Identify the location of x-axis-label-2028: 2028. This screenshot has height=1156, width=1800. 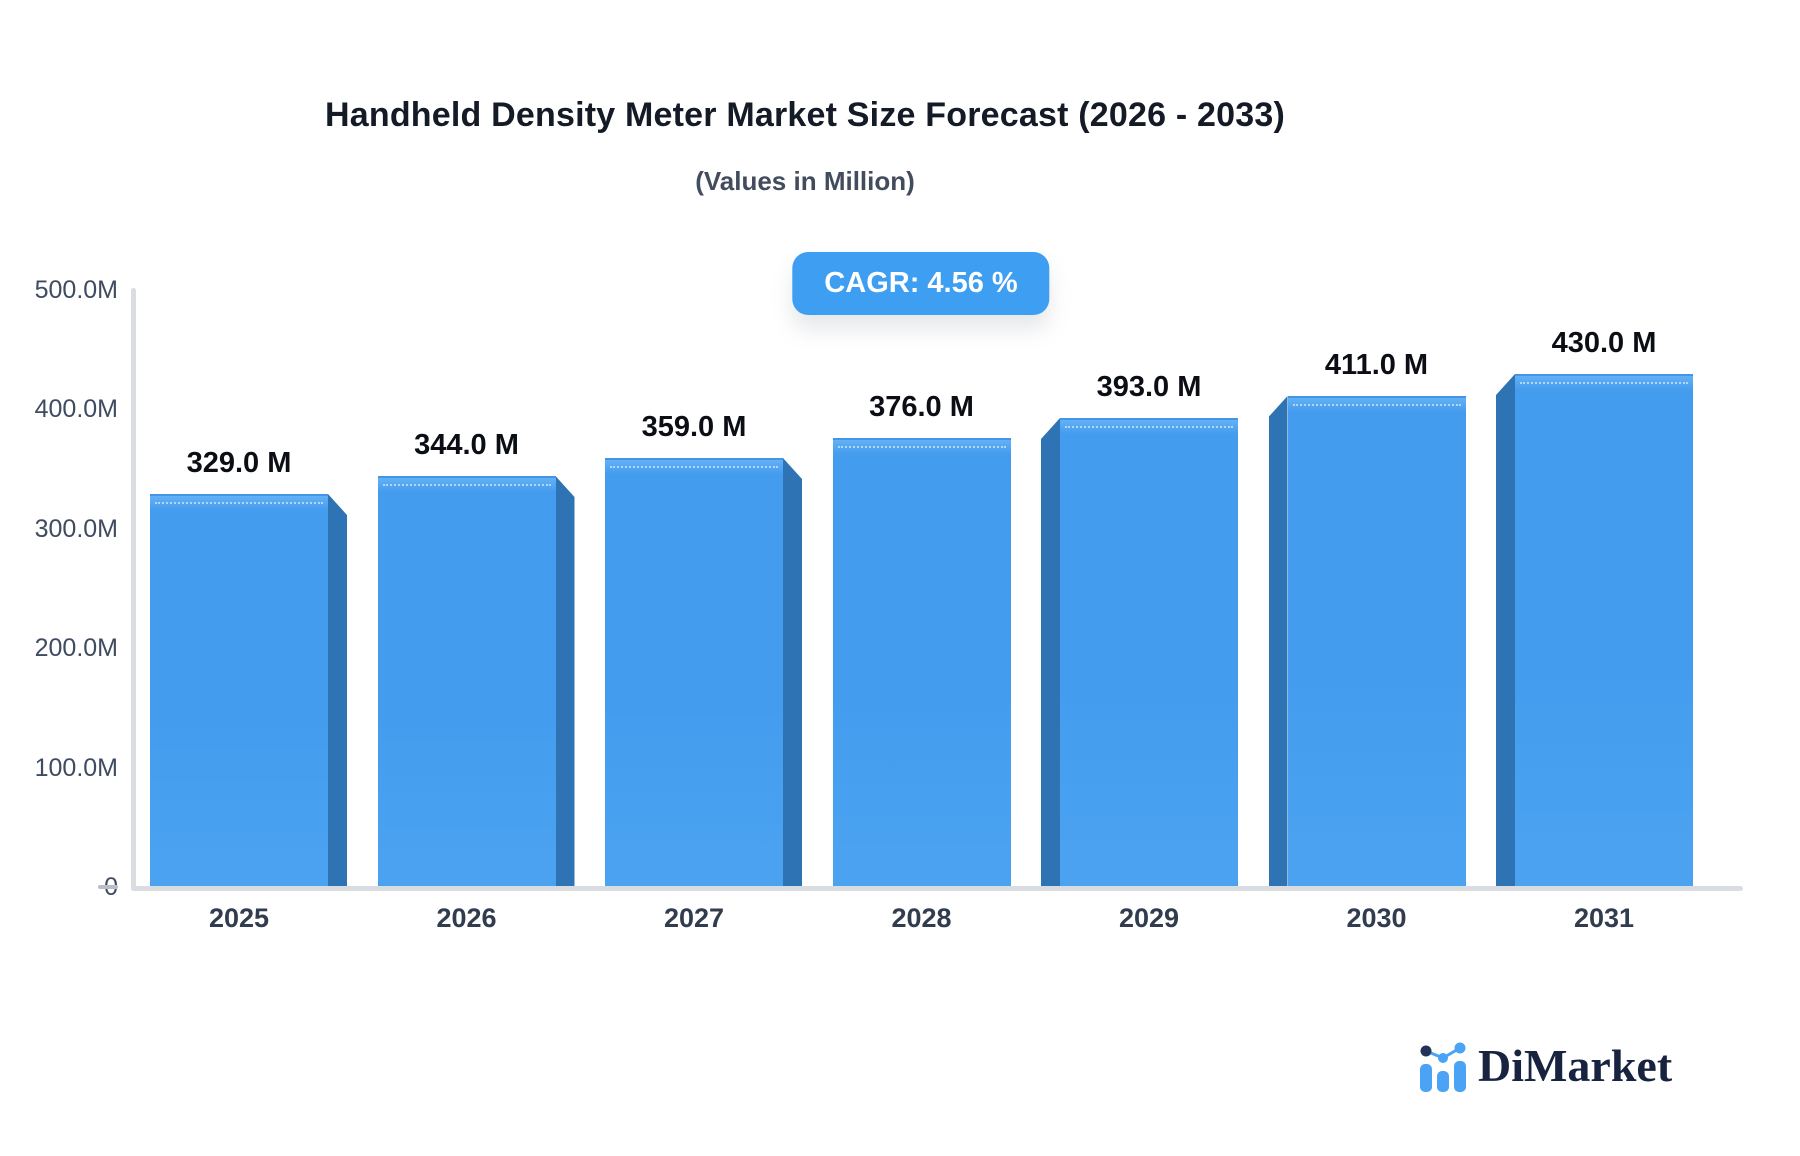
(921, 918).